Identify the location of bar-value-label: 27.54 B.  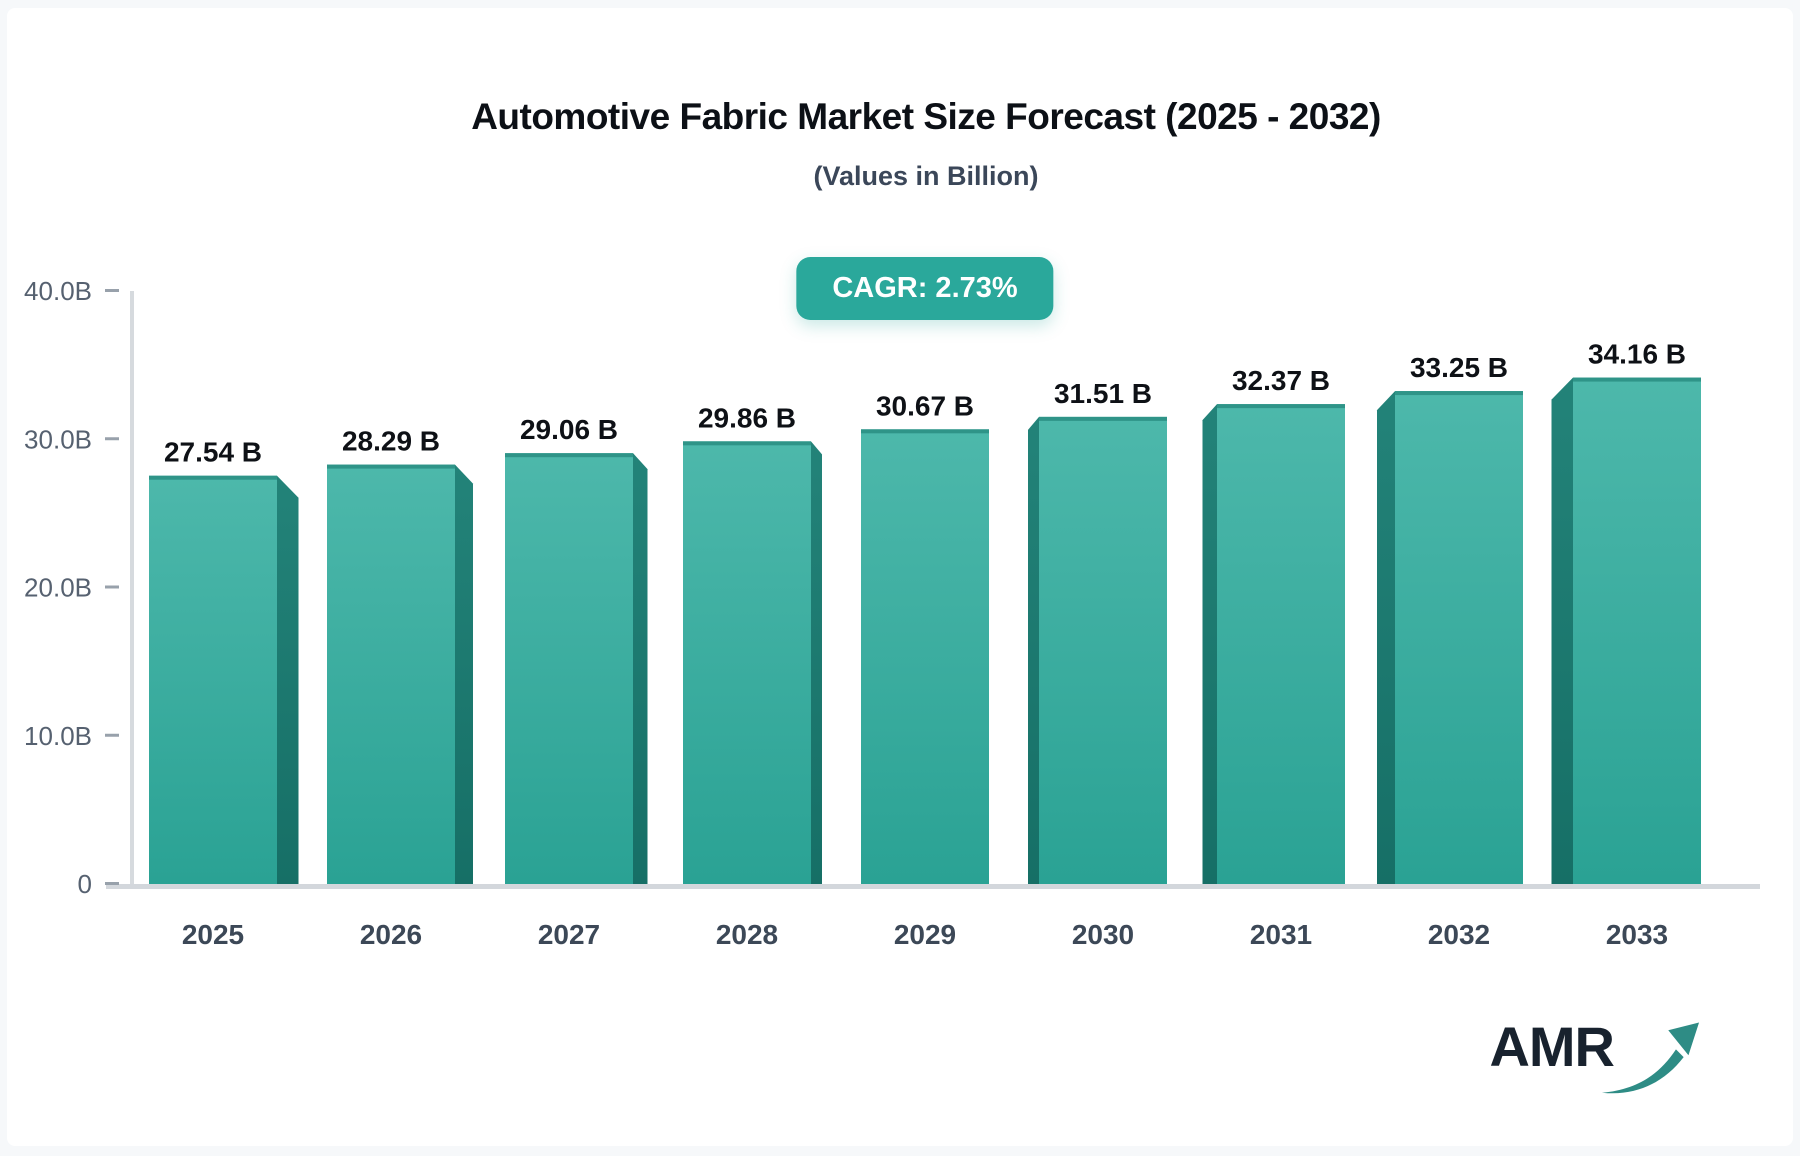
(213, 452).